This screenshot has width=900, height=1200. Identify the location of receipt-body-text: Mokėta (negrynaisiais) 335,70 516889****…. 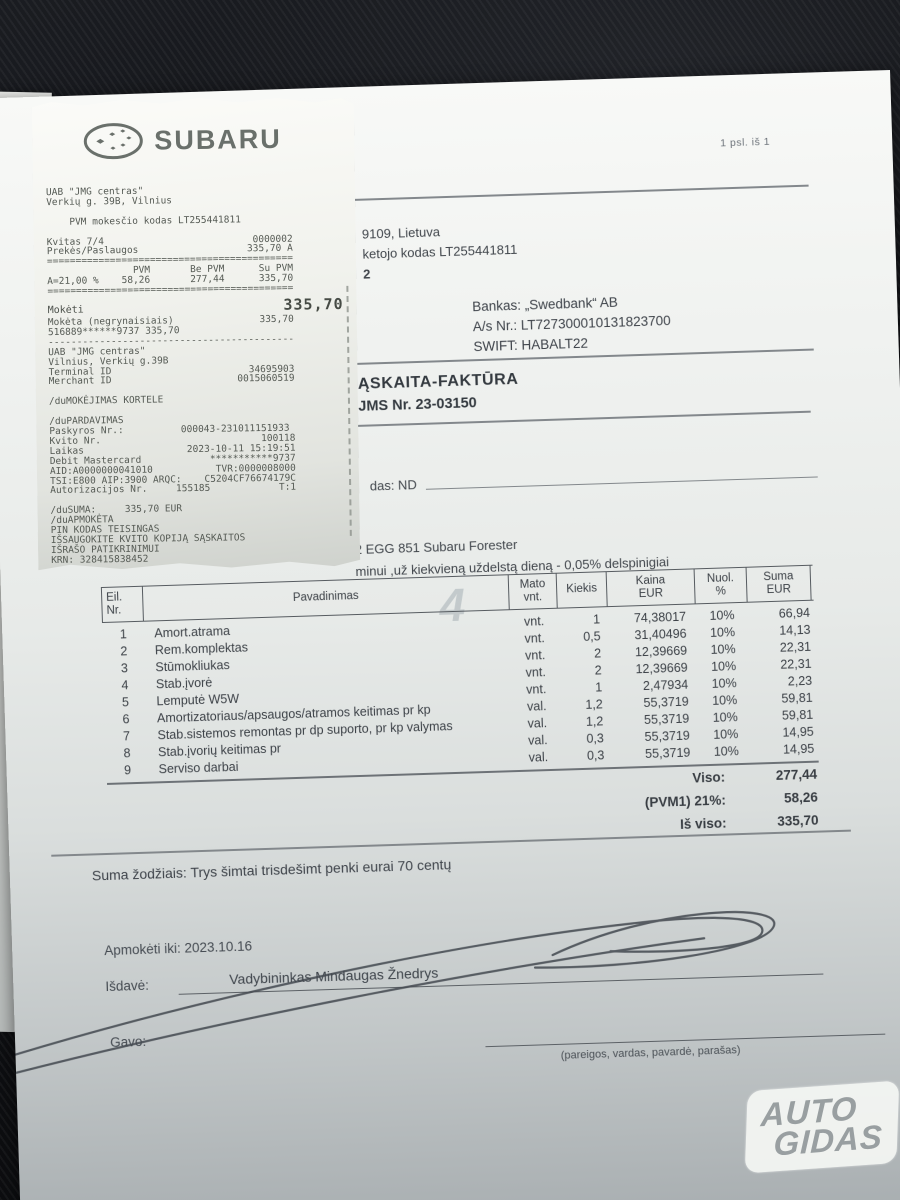
(172, 439).